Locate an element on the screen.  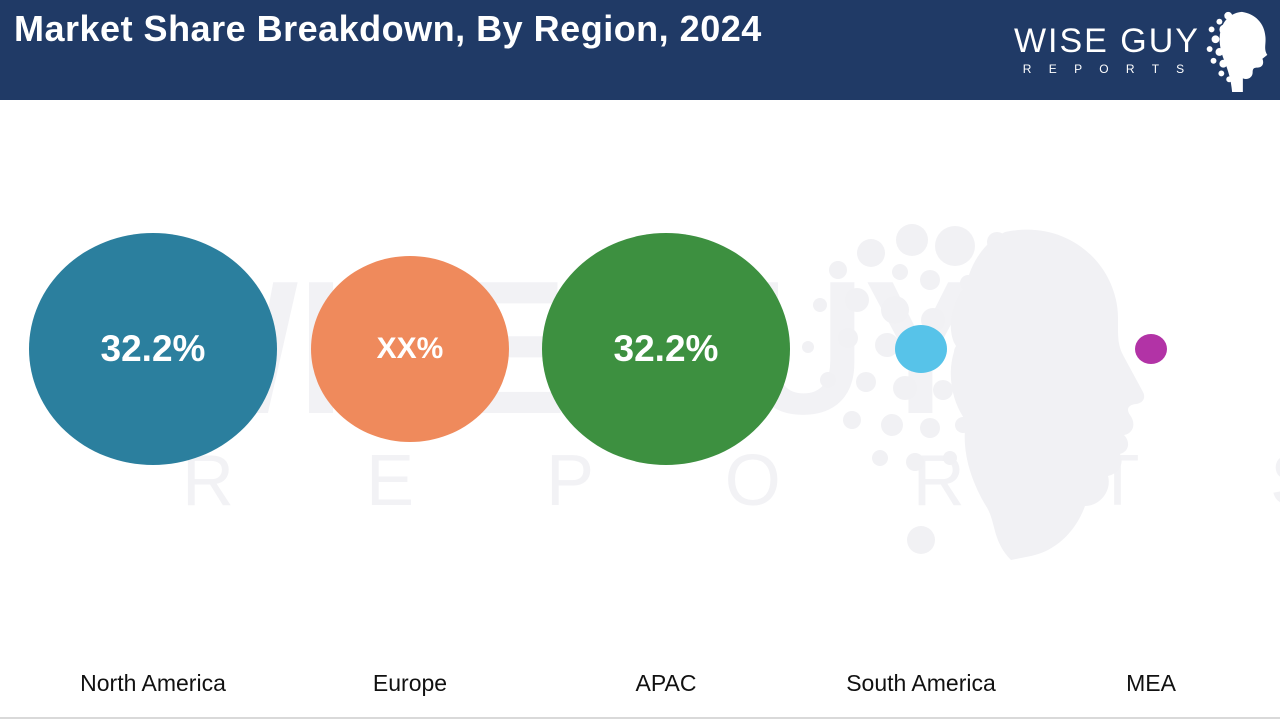
logo-head-icon is located at coordinates (1237, 52).